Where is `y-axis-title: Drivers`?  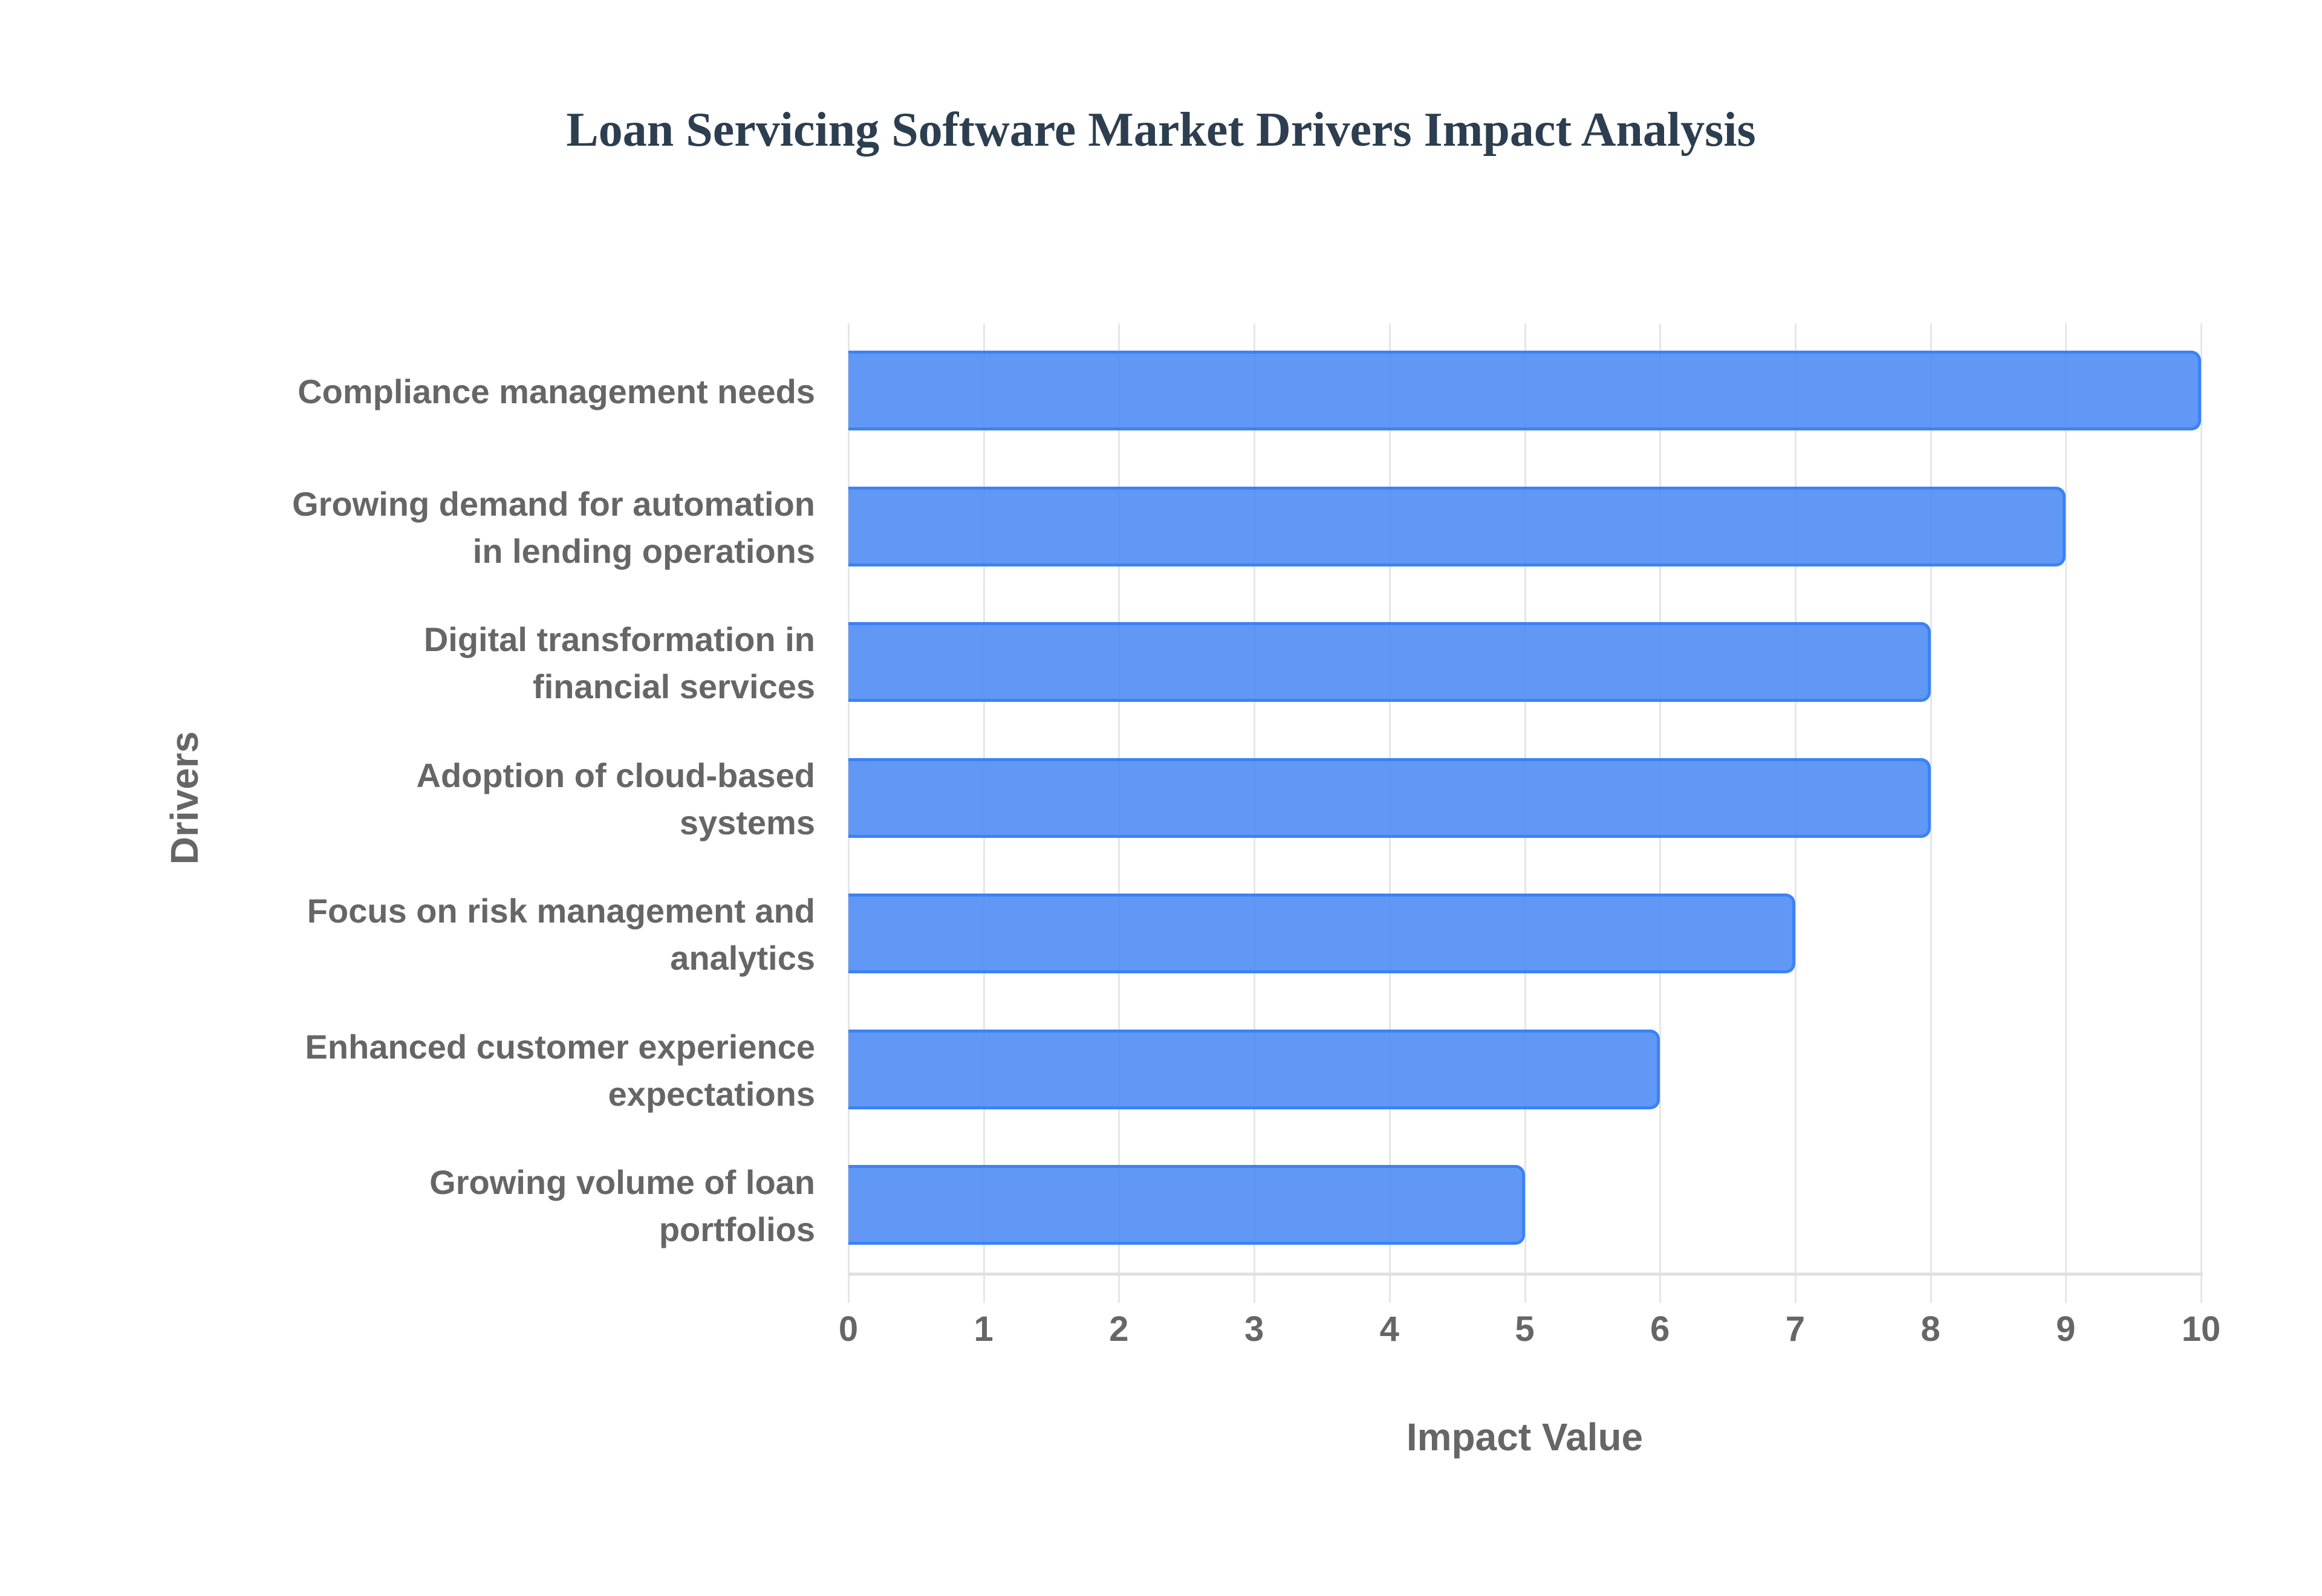 y-axis-title: Drivers is located at coordinates (184, 798).